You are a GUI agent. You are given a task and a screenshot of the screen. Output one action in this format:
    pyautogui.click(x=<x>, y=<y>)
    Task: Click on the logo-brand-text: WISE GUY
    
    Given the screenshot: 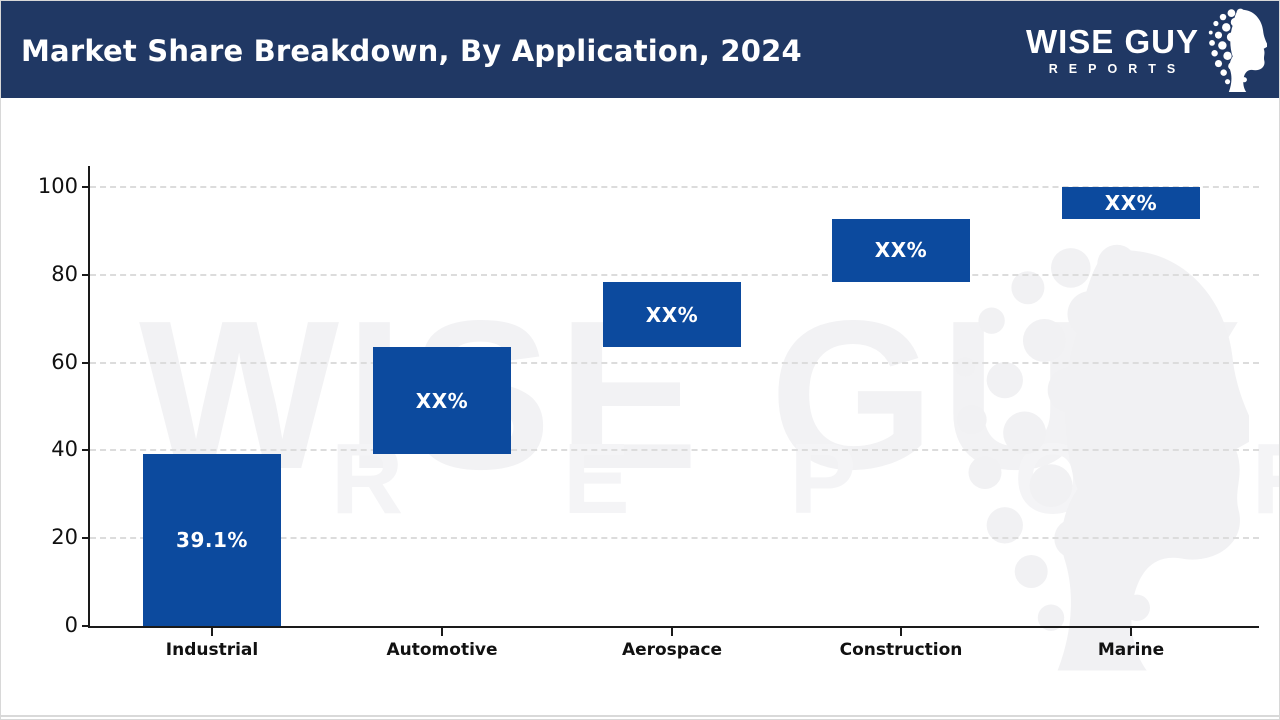 What is the action you would take?
    pyautogui.click(x=1112, y=41)
    